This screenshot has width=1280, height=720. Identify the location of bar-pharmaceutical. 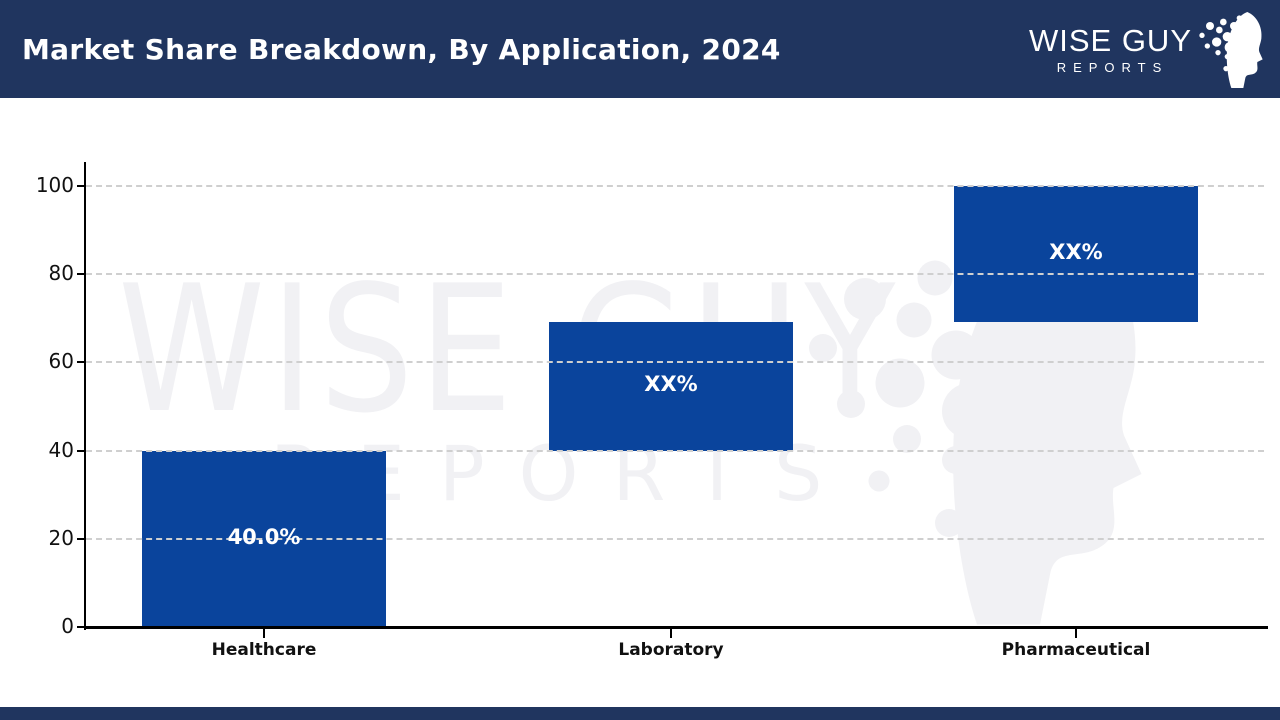
(1076, 254).